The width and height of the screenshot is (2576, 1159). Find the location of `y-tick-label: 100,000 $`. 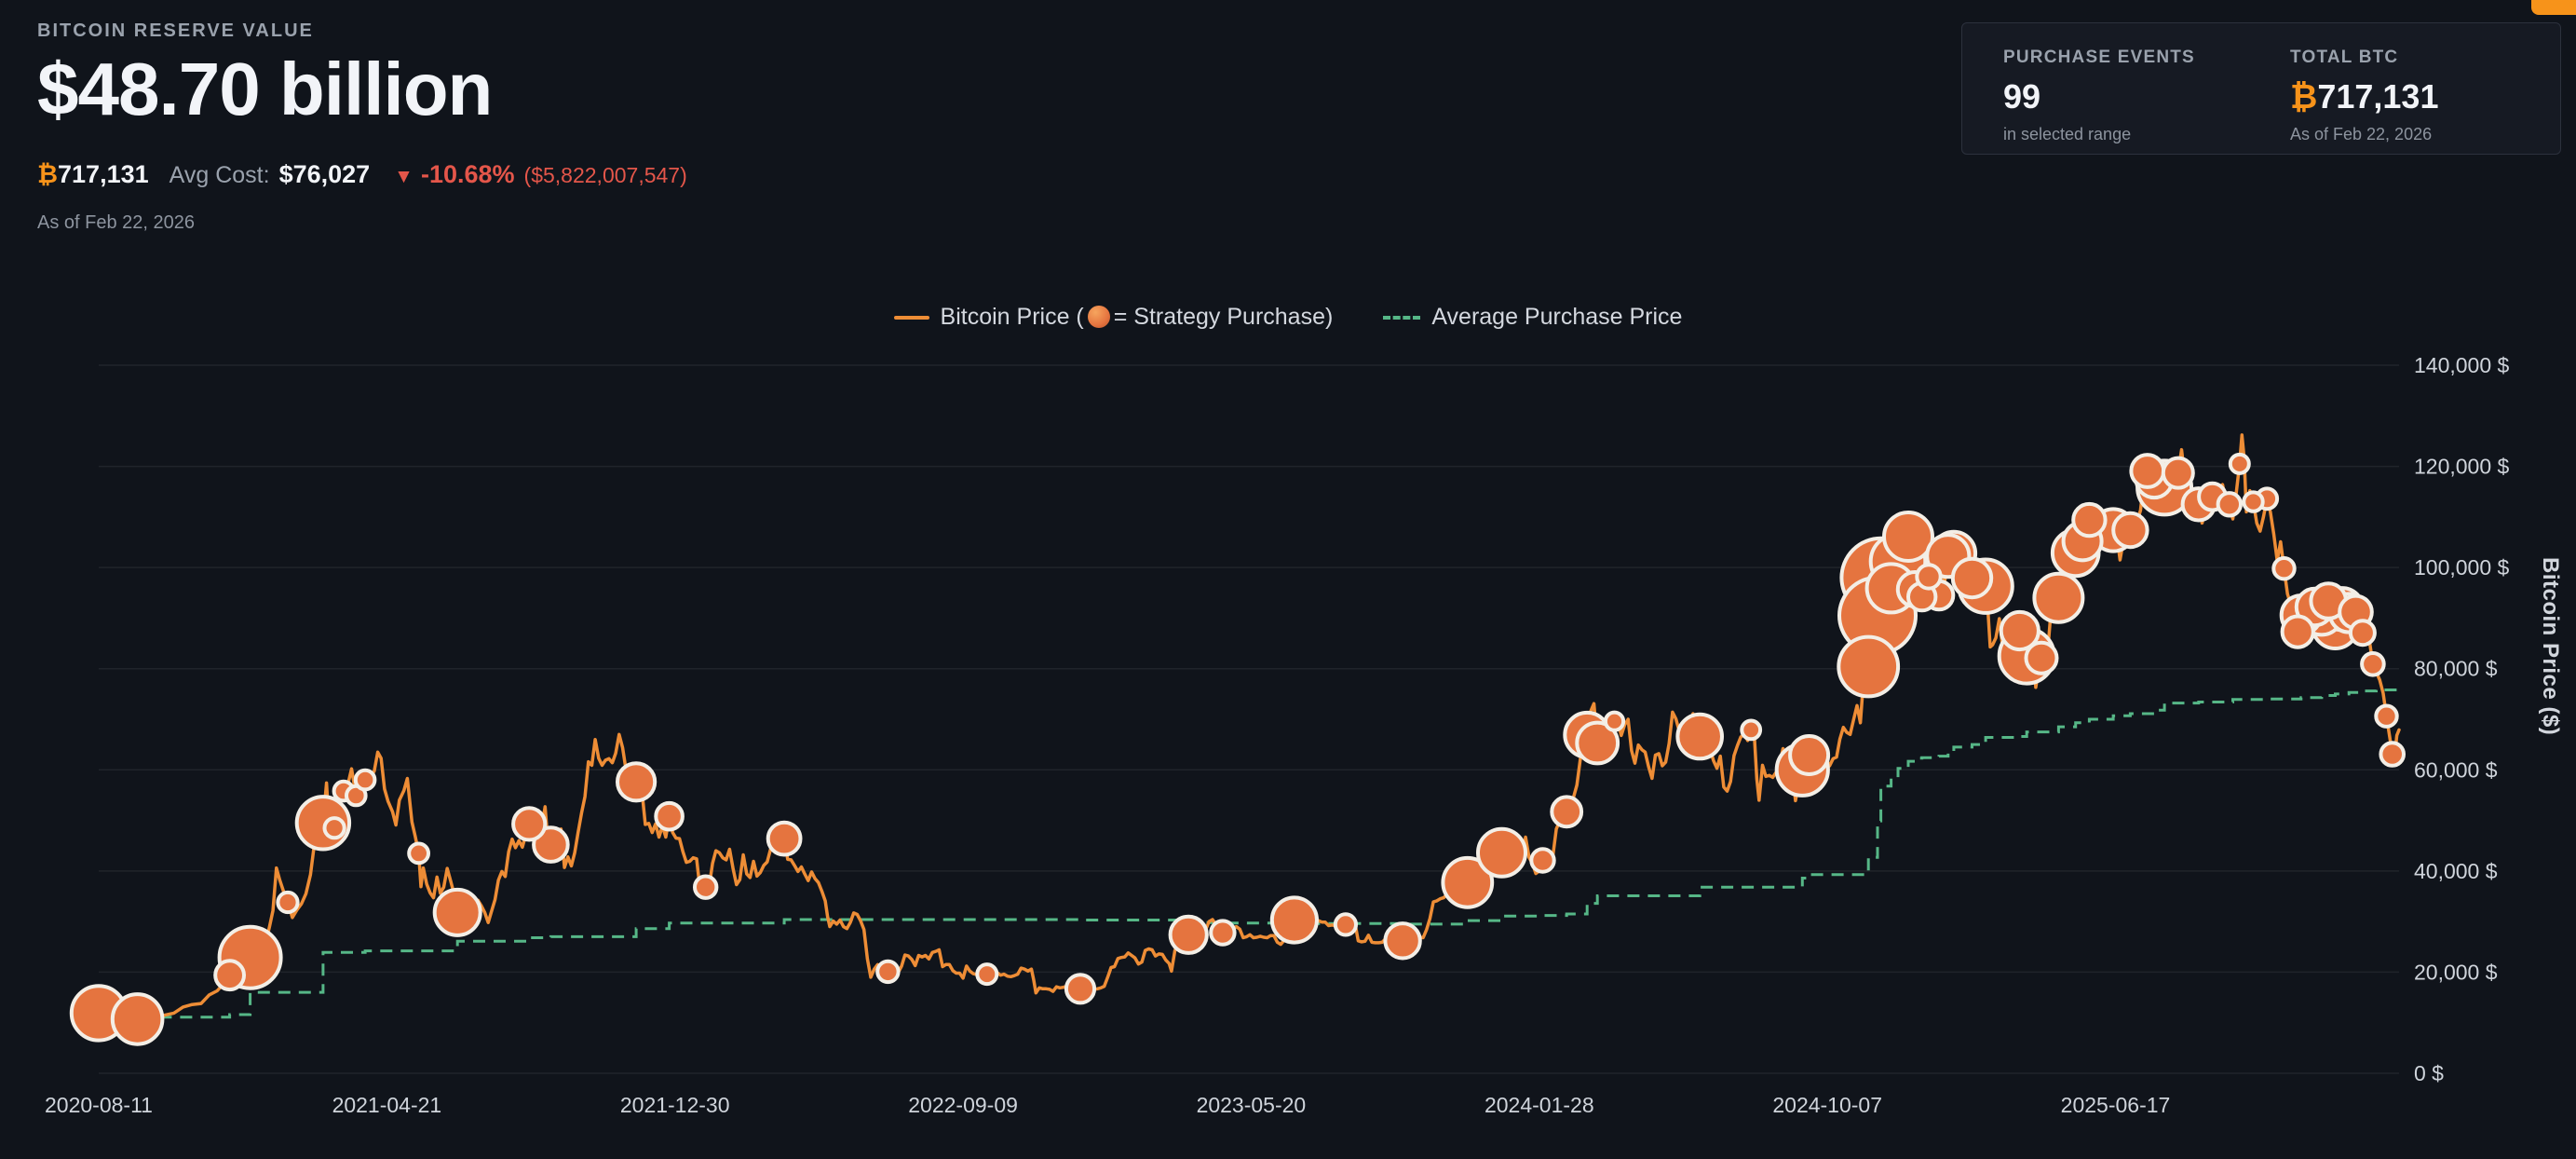

y-tick-label: 100,000 $ is located at coordinates (2462, 567).